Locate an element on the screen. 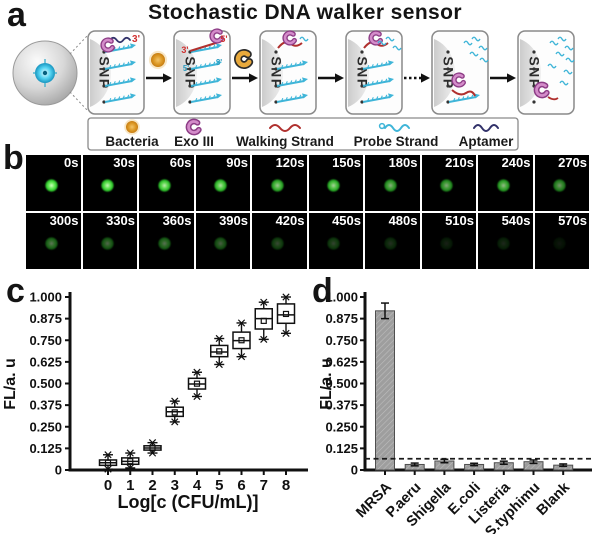 The width and height of the screenshot is (600, 534). frame-time-label: 480s is located at coordinates (403, 220).